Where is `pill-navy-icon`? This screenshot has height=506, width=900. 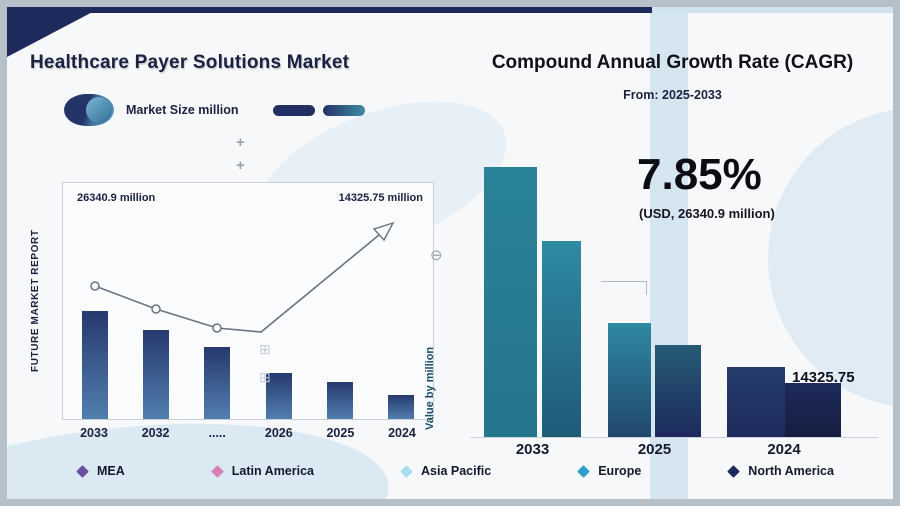
pill-navy-icon is located at coordinates (293, 110).